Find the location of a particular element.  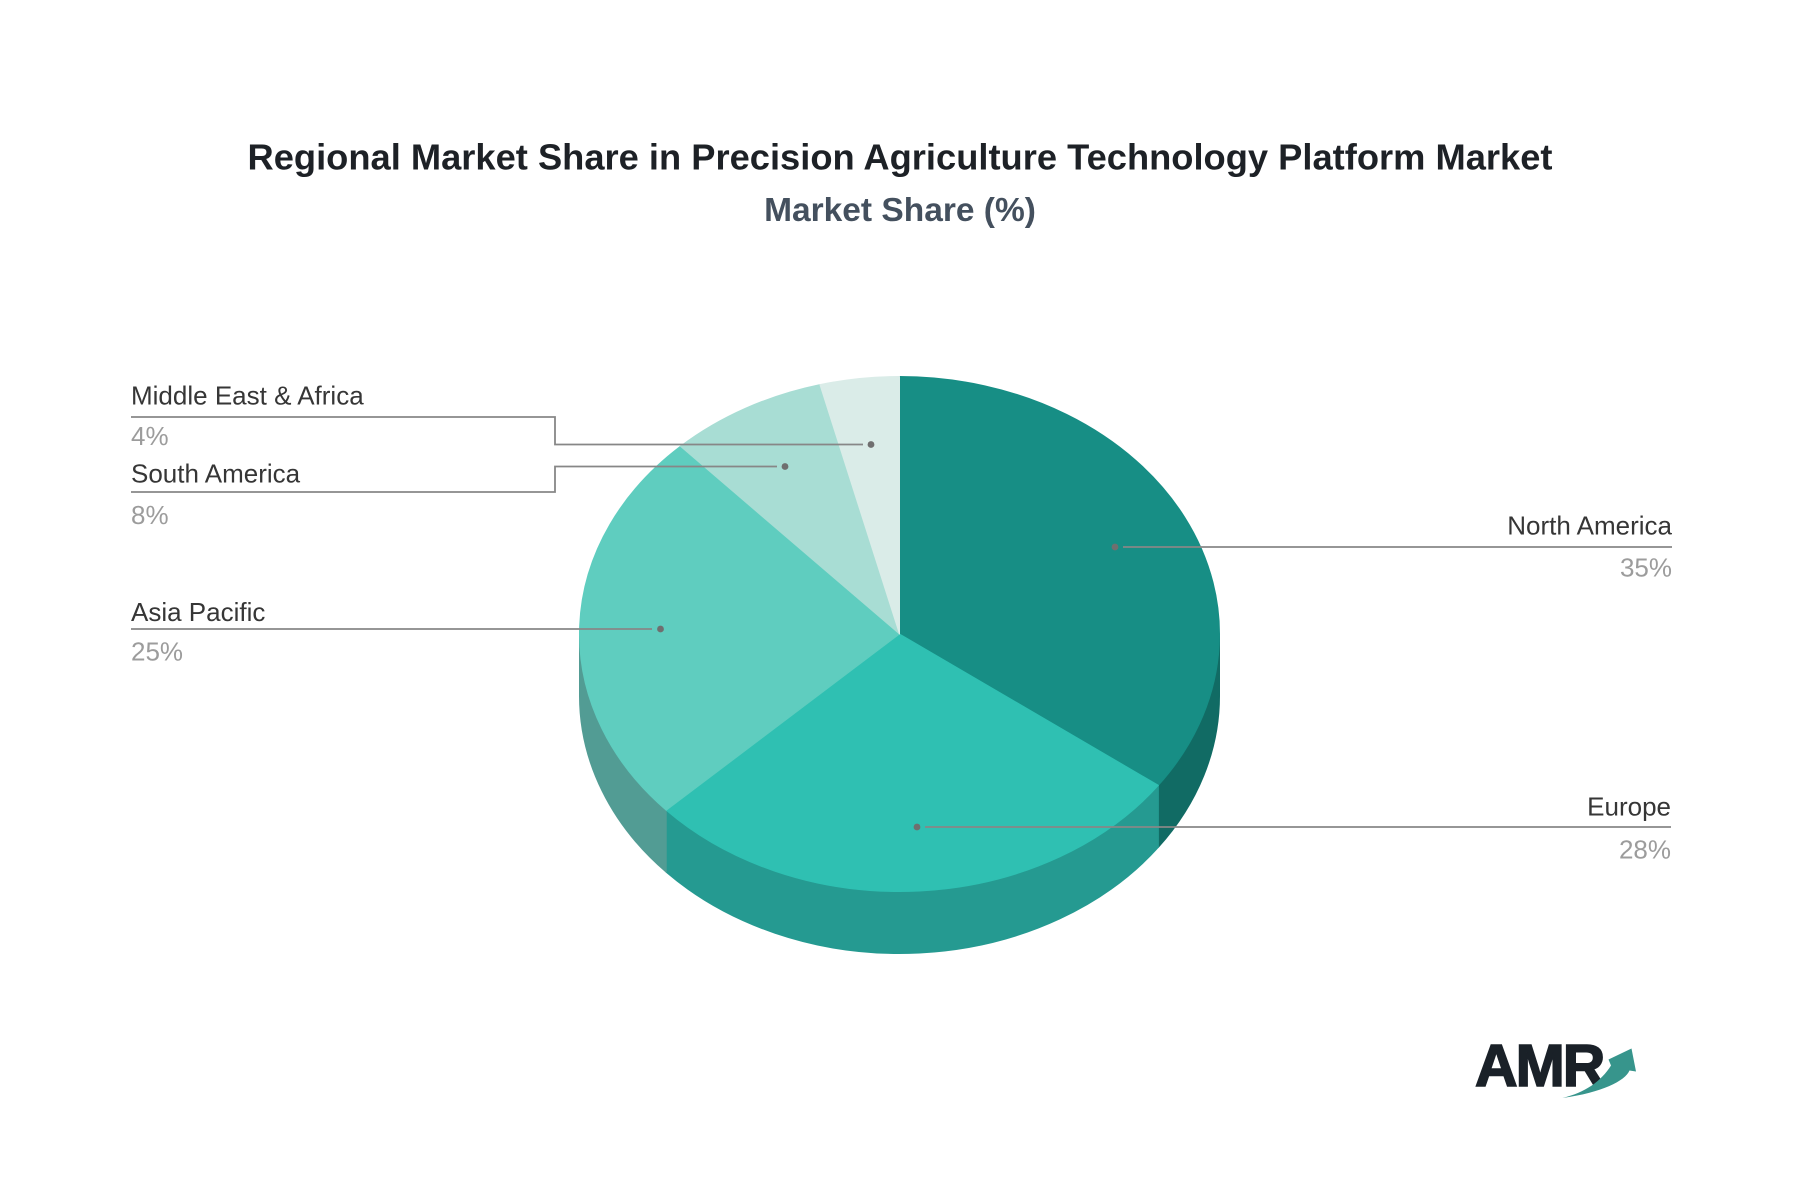

svg-text: 4% is located at coordinates (150, 436).